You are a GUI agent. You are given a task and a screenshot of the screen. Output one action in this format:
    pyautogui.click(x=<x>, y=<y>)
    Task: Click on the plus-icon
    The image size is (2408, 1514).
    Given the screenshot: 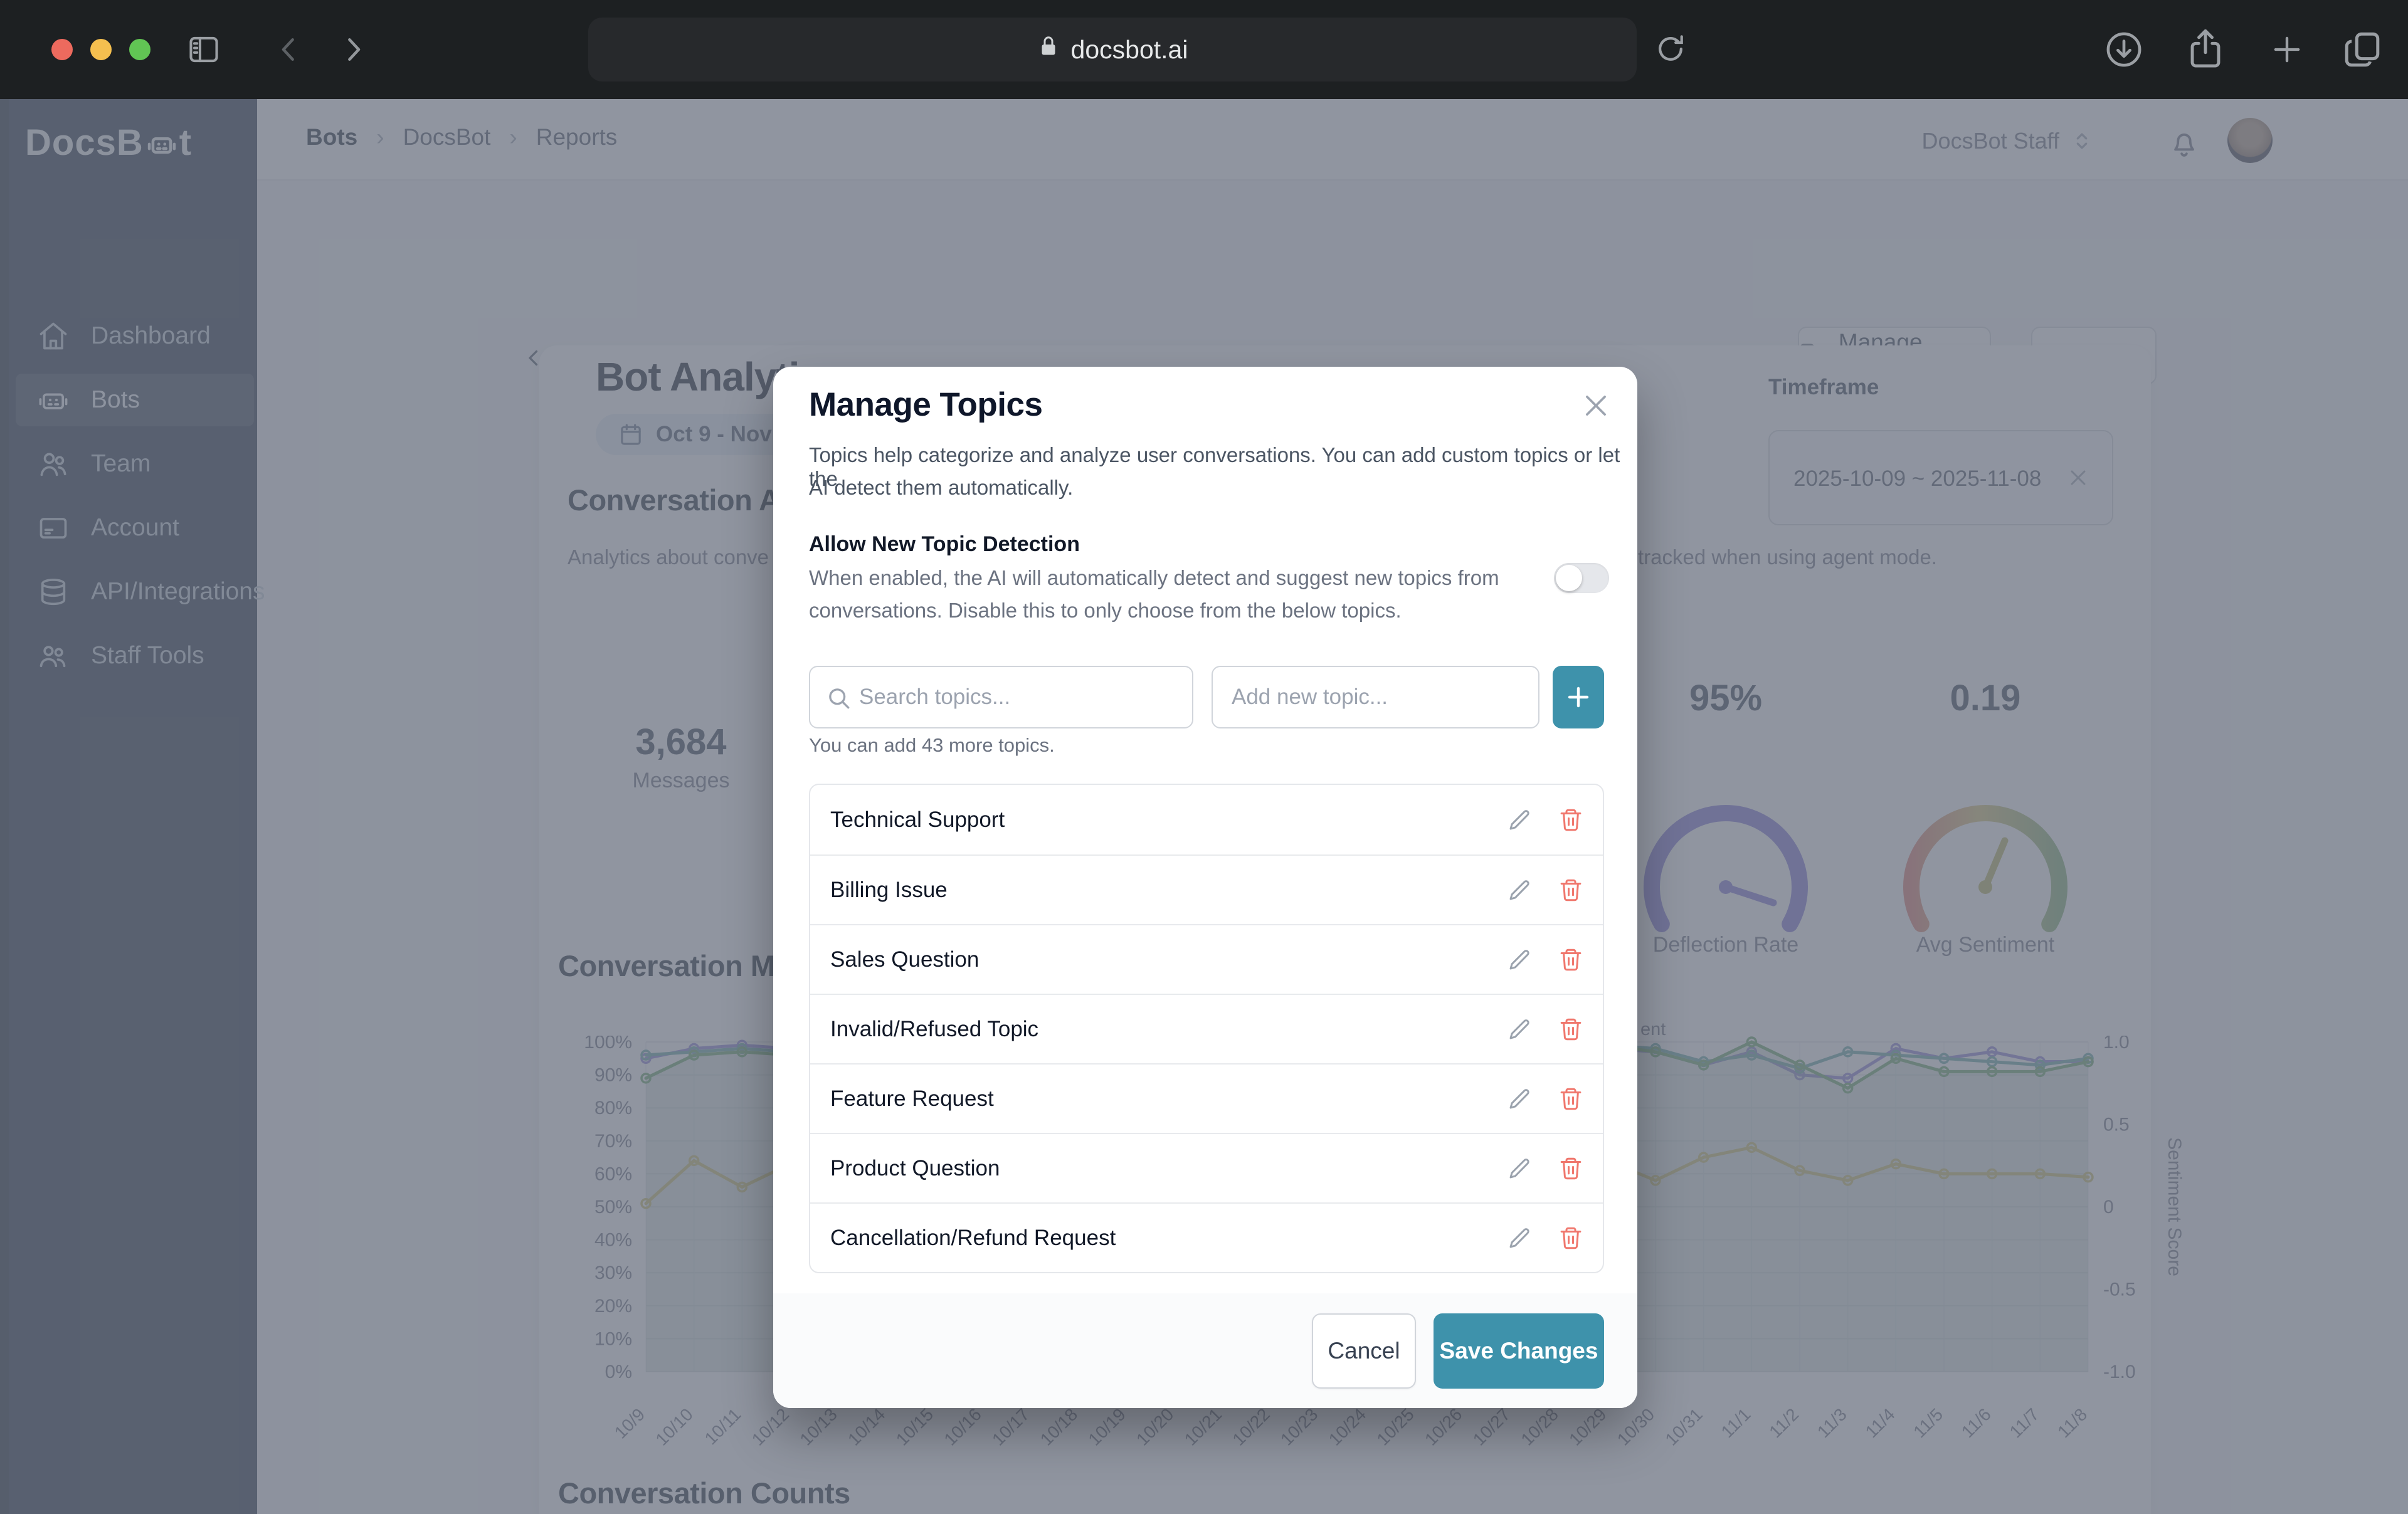 What is the action you would take?
    pyautogui.click(x=1578, y=697)
    